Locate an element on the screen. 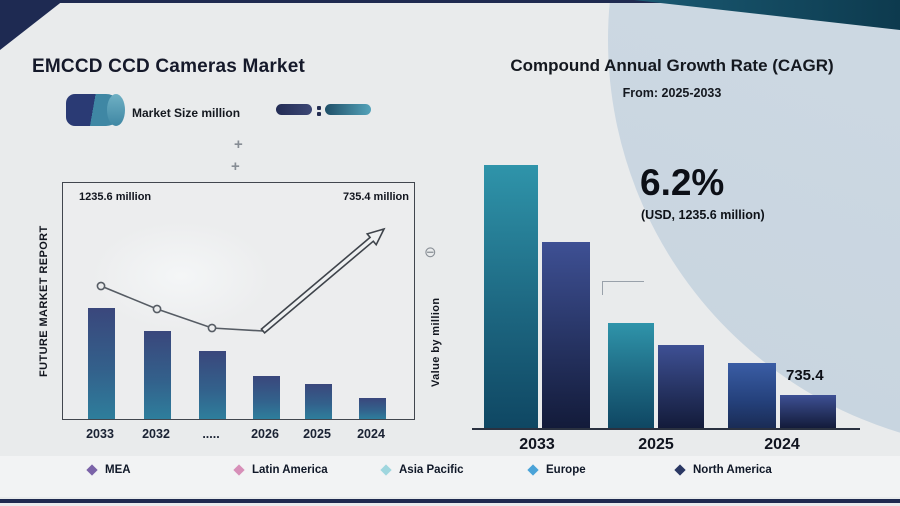  legend-strip-background is located at coordinates (450, 476).